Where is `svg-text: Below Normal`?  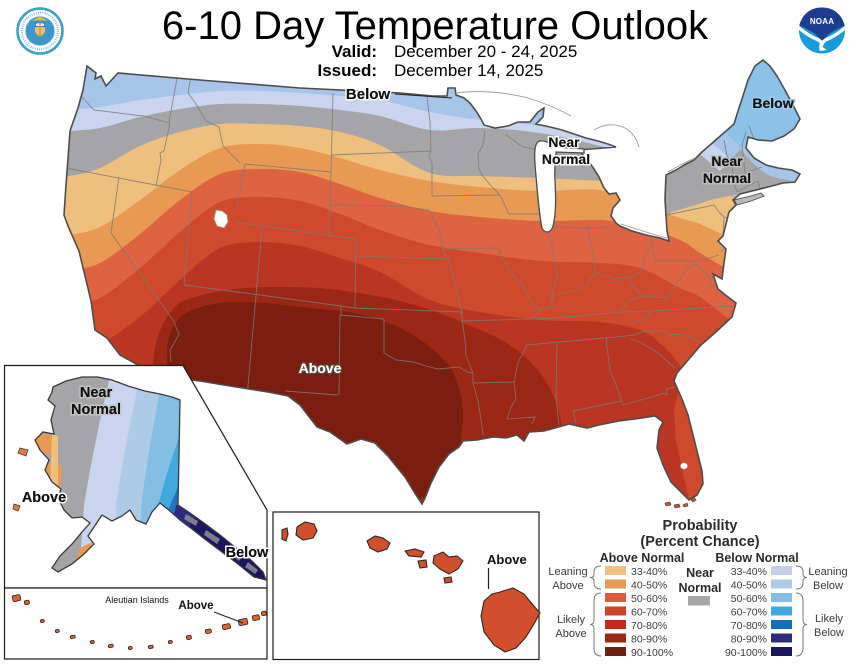
svg-text: Below Normal is located at coordinates (756, 558).